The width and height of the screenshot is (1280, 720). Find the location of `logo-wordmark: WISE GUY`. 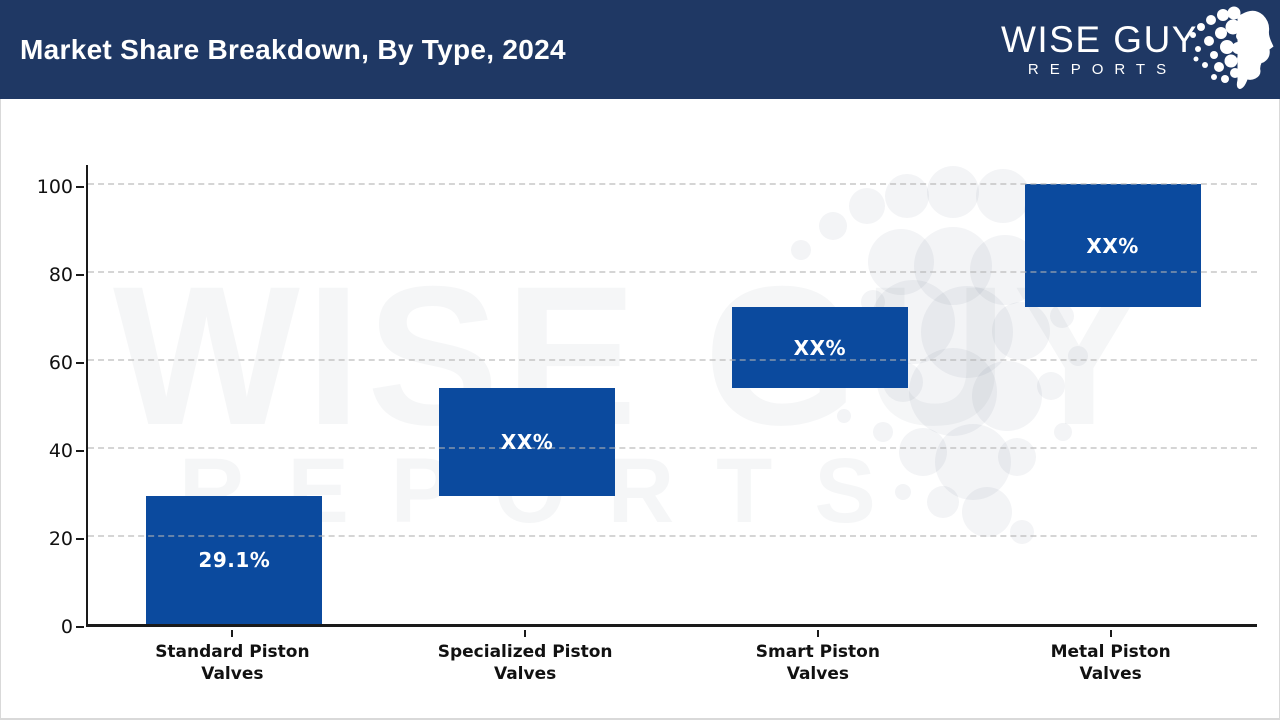

logo-wordmark: WISE GUY is located at coordinates (1099, 39).